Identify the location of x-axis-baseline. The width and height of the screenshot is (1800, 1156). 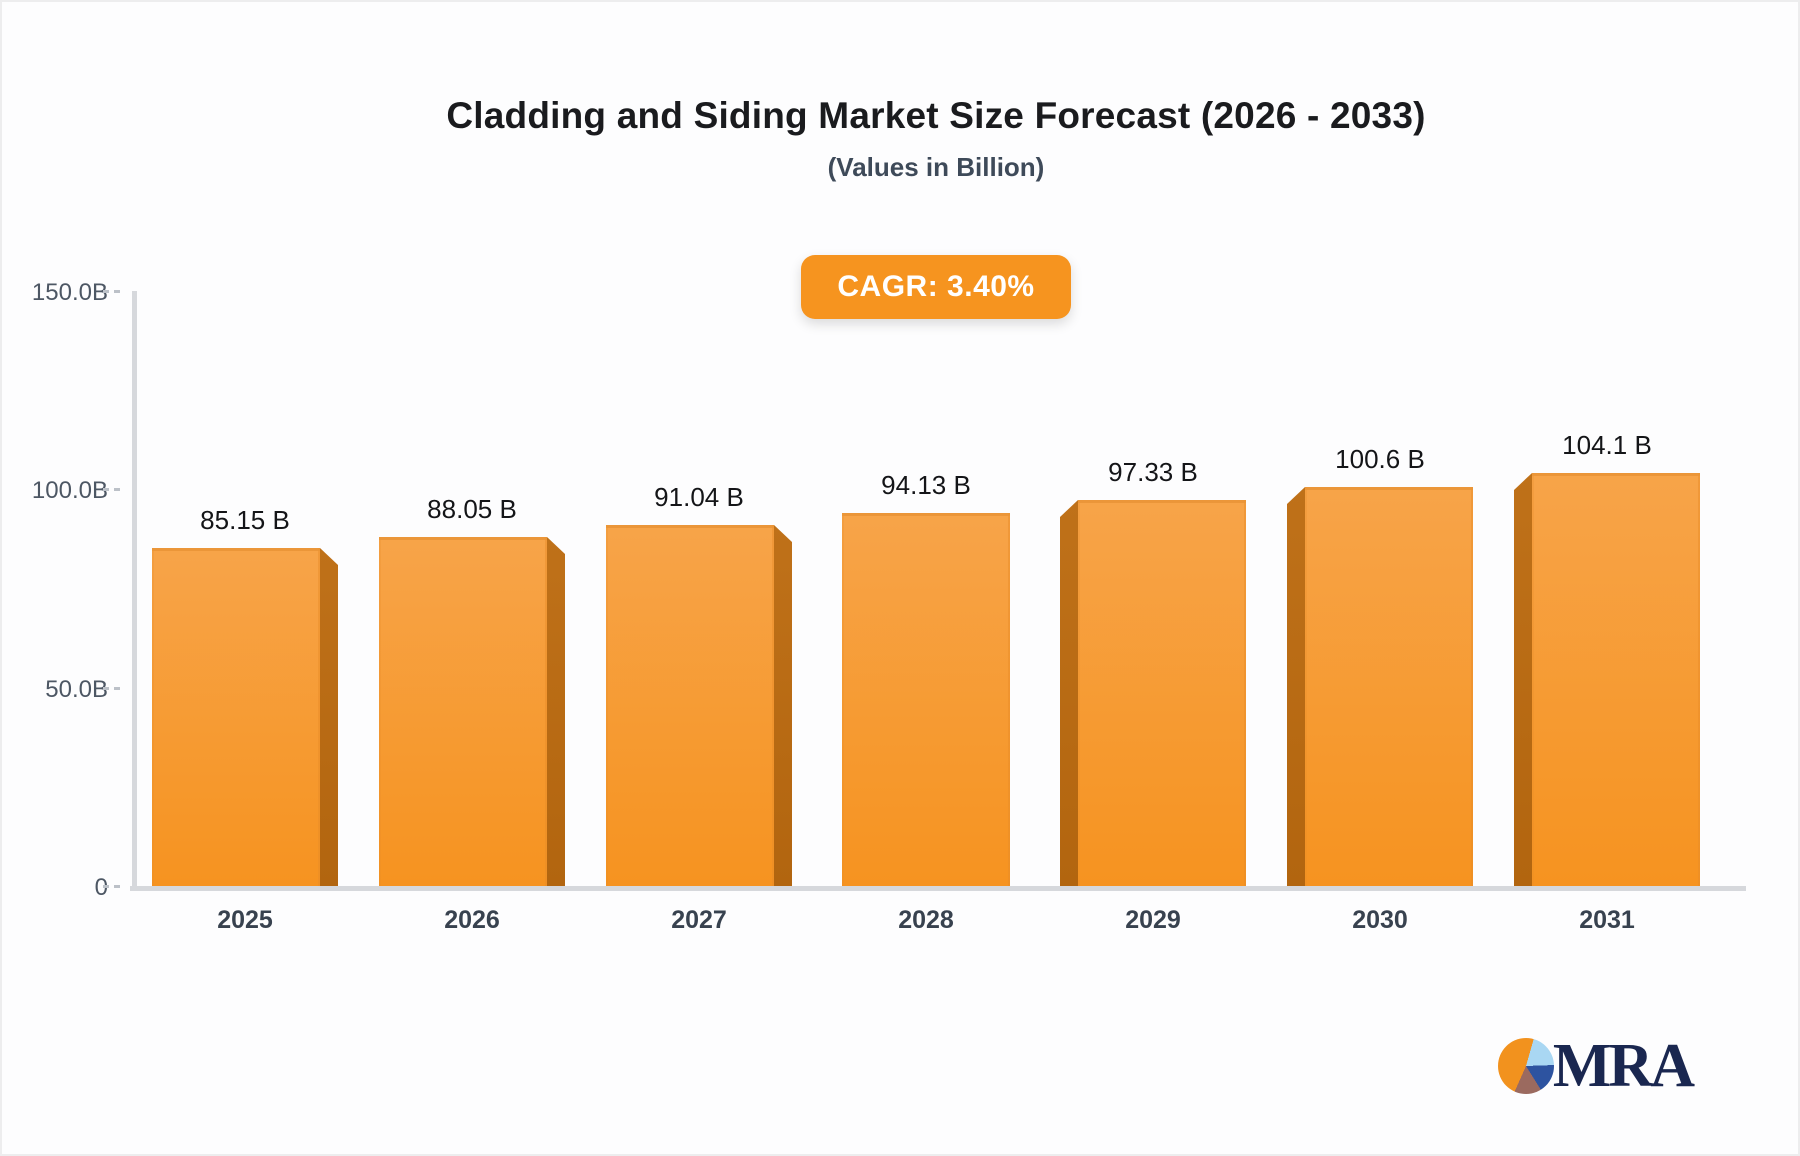
(938, 888).